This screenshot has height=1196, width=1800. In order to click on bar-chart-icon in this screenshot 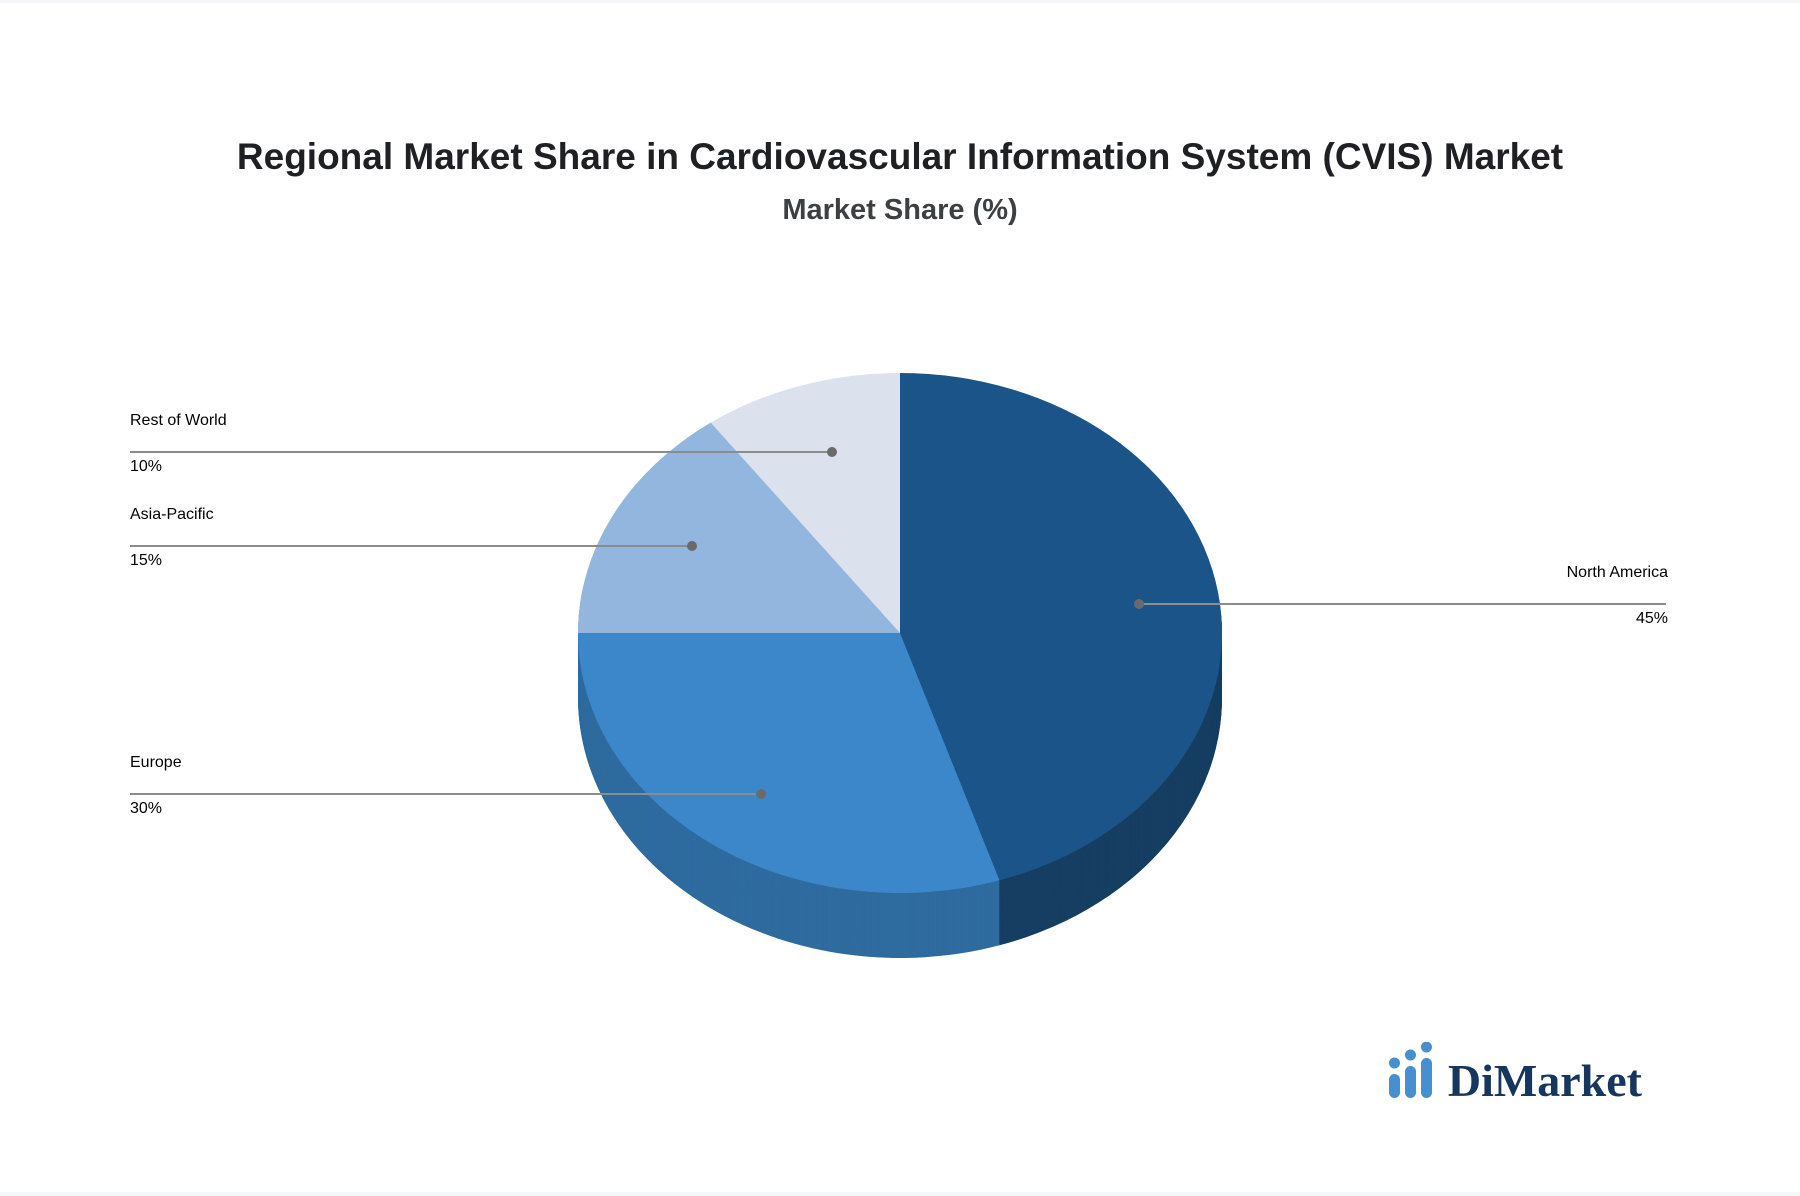, I will do `click(1410, 1070)`.